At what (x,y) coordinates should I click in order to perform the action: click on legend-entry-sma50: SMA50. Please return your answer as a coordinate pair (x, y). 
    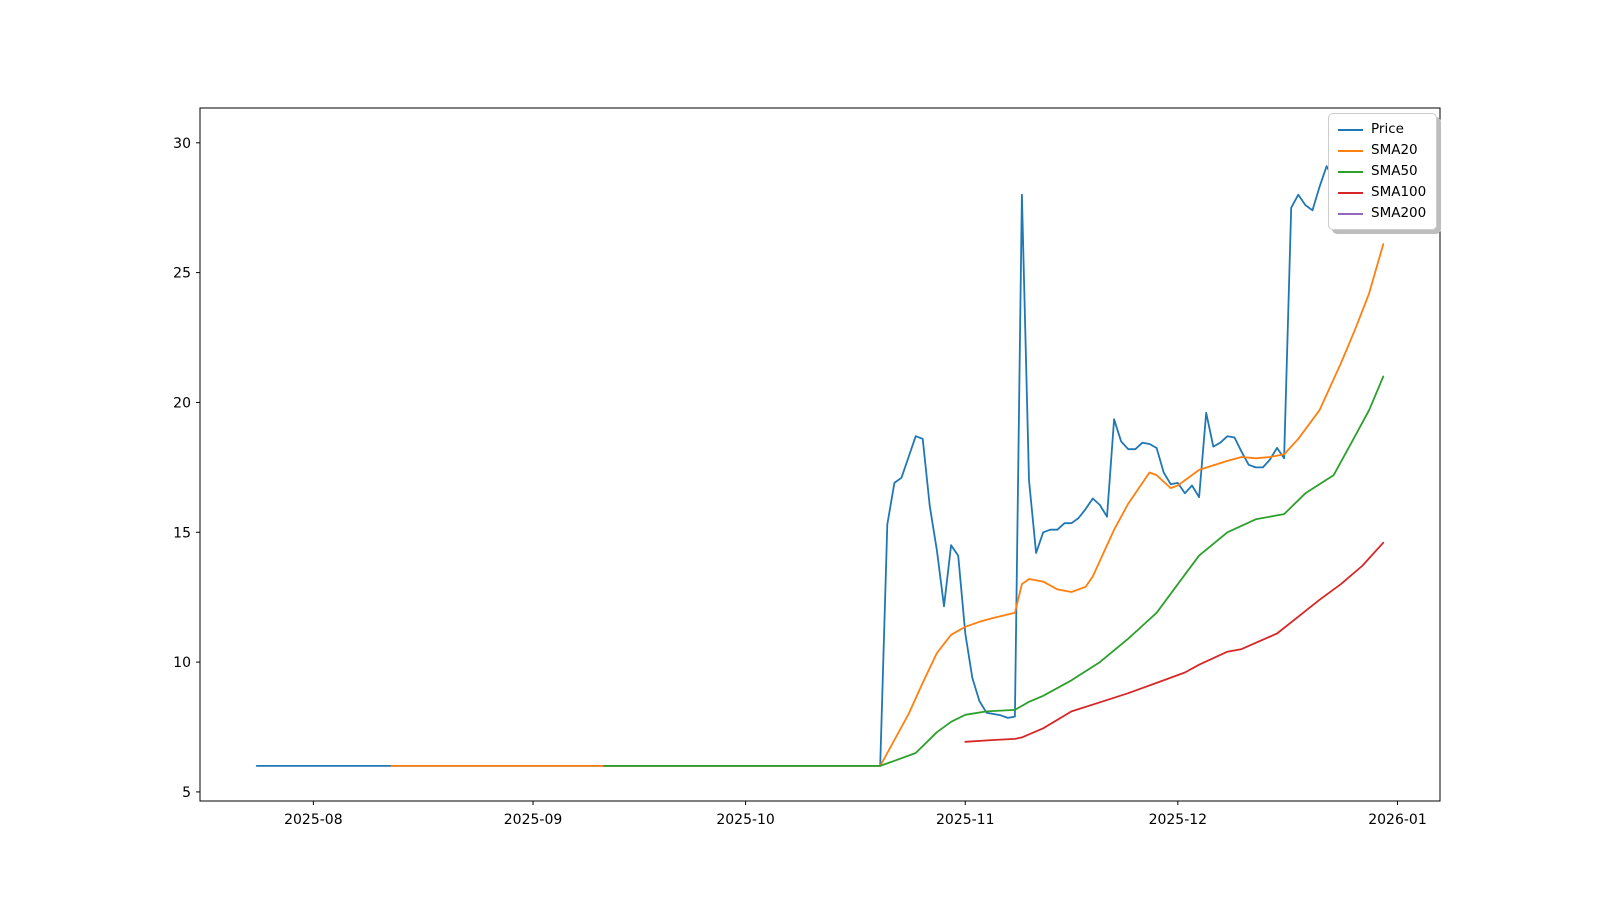
    Looking at the image, I should click on (1382, 171).